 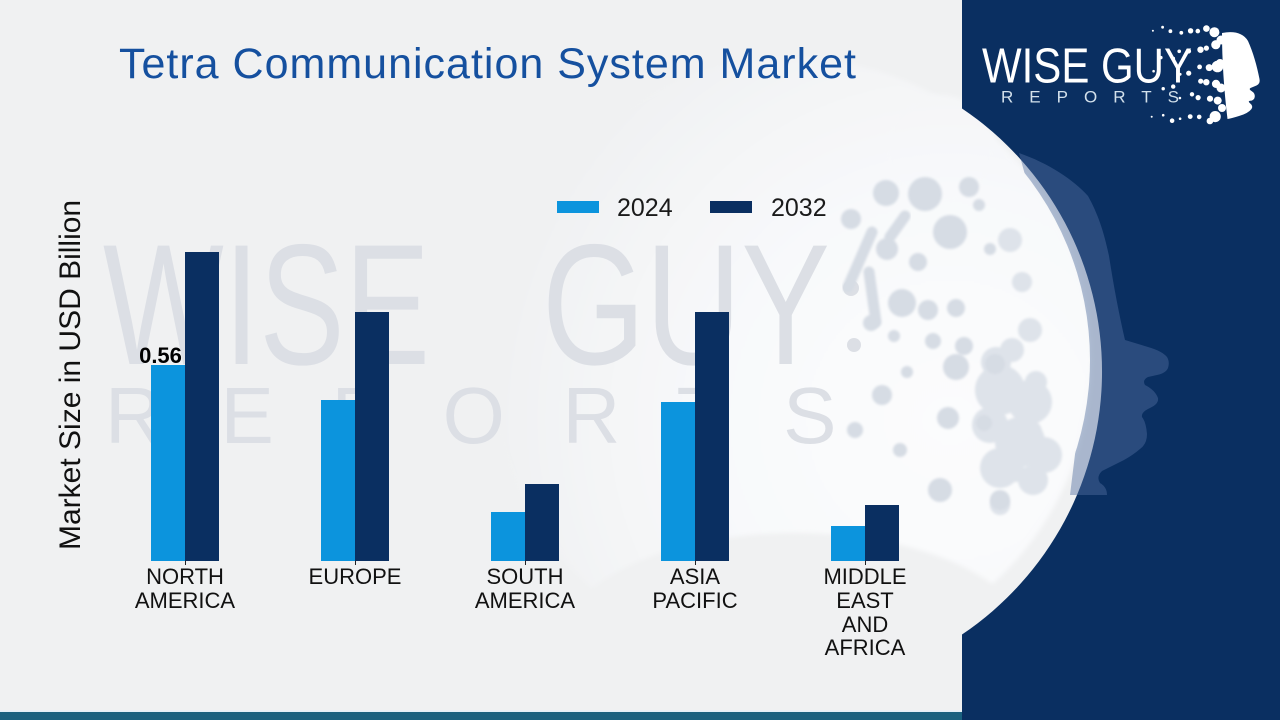 What do you see at coordinates (1087, 67) in the screenshot?
I see `svg-text: WISE GUY` at bounding box center [1087, 67].